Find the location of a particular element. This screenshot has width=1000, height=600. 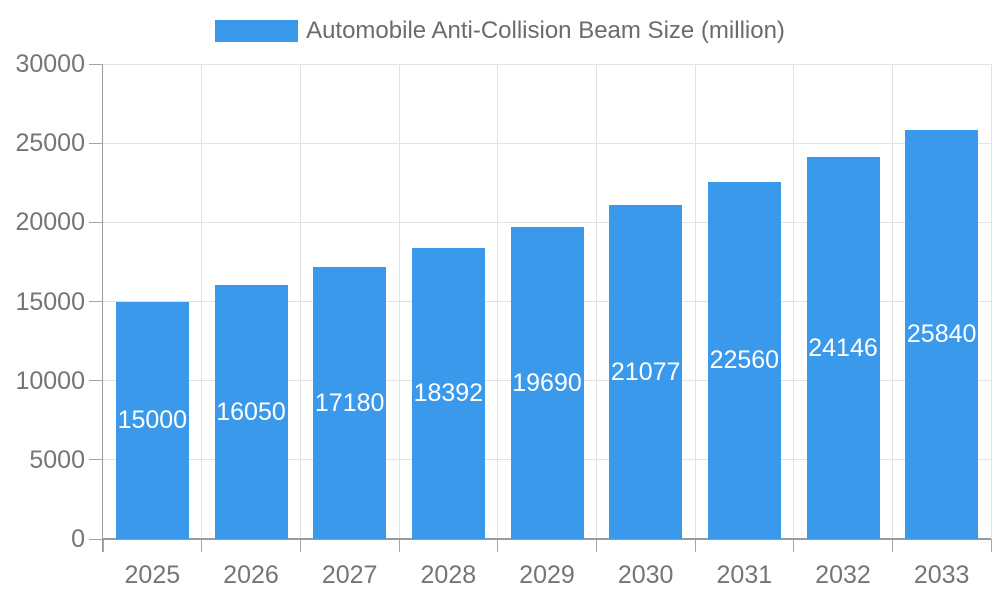

y-axis-tick-label: 20000 is located at coordinates (50, 222).